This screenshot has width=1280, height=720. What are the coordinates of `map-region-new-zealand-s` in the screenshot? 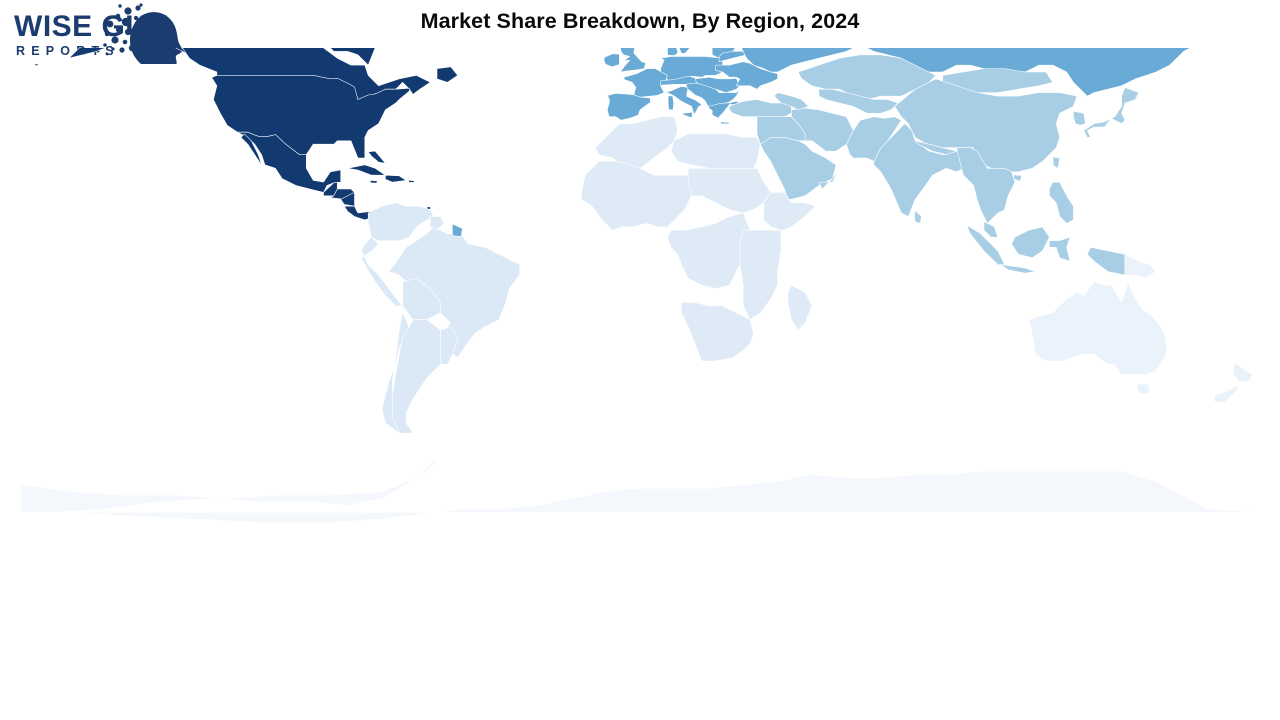 It's located at (1227, 393).